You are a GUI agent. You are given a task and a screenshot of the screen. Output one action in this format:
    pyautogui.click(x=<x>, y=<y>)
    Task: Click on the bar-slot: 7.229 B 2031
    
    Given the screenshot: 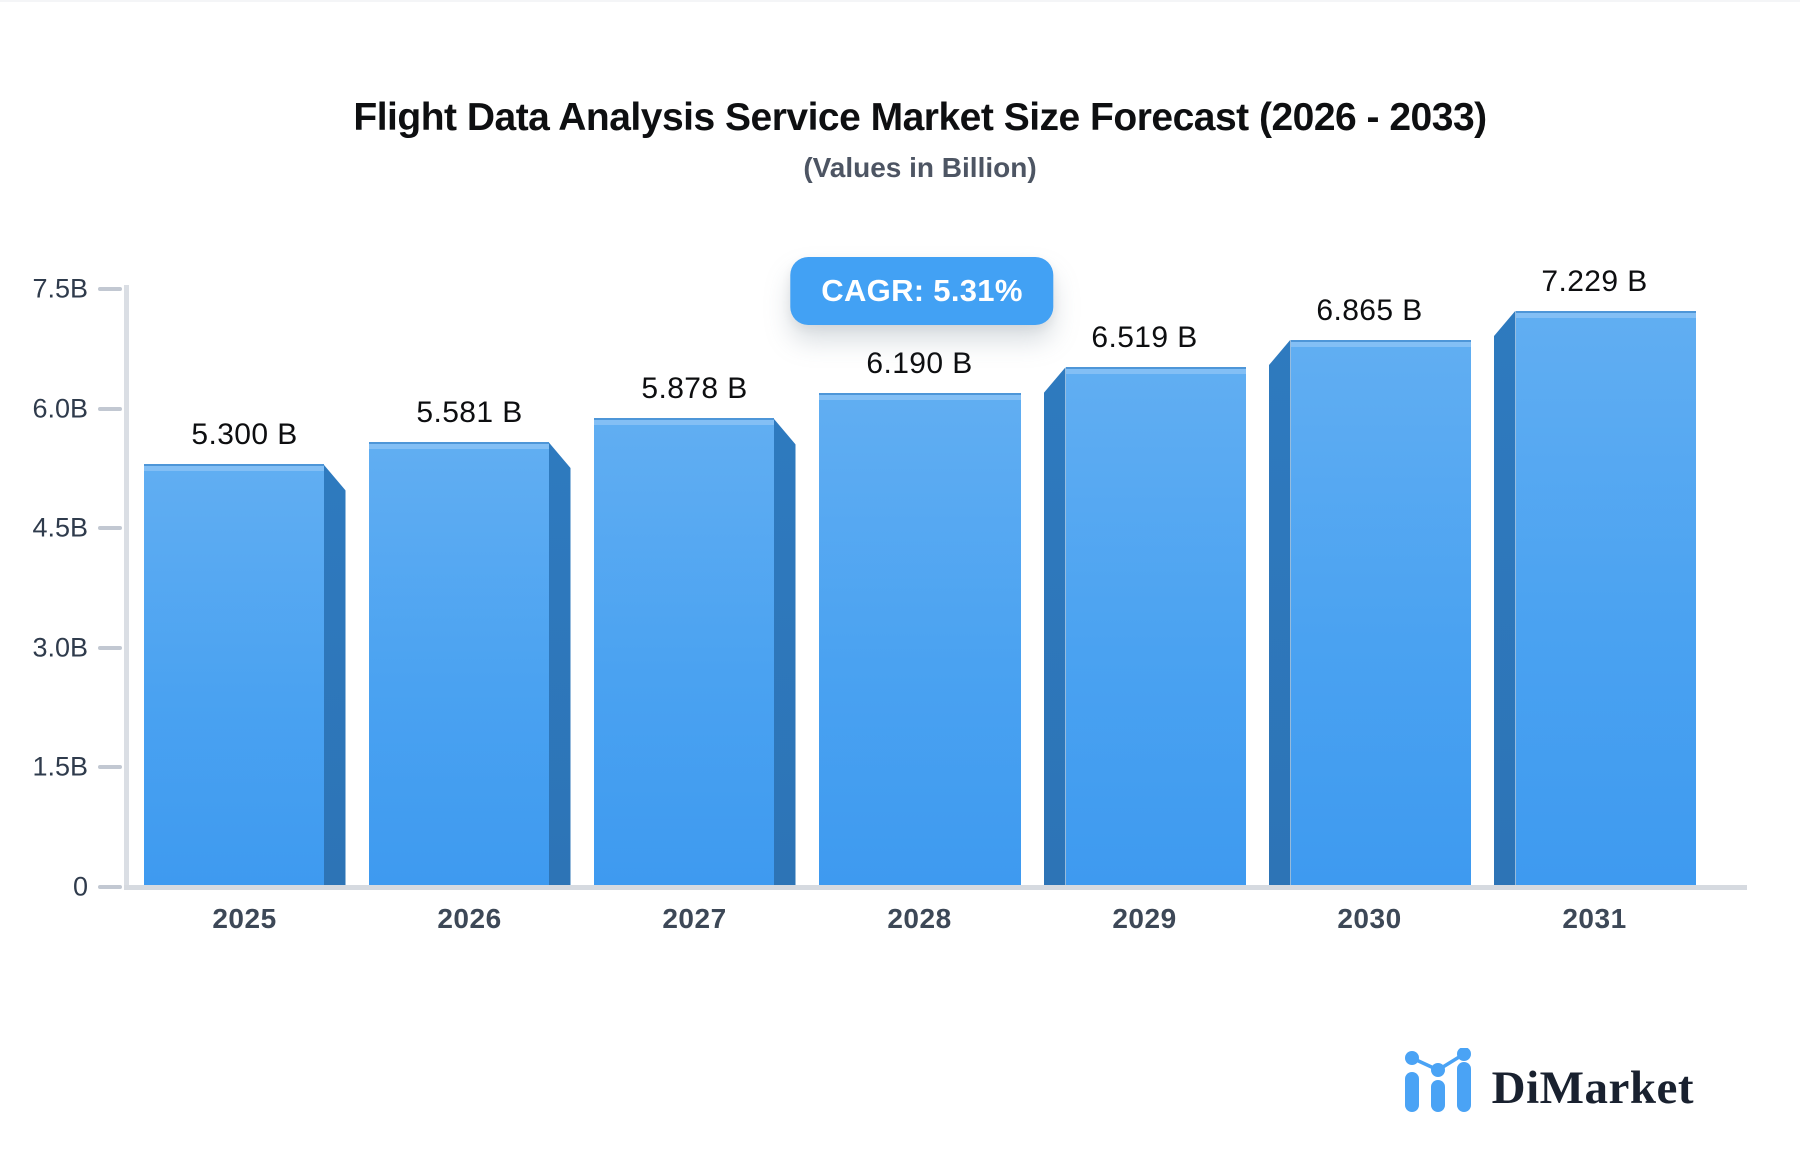 What is the action you would take?
    pyautogui.click(x=1594, y=599)
    